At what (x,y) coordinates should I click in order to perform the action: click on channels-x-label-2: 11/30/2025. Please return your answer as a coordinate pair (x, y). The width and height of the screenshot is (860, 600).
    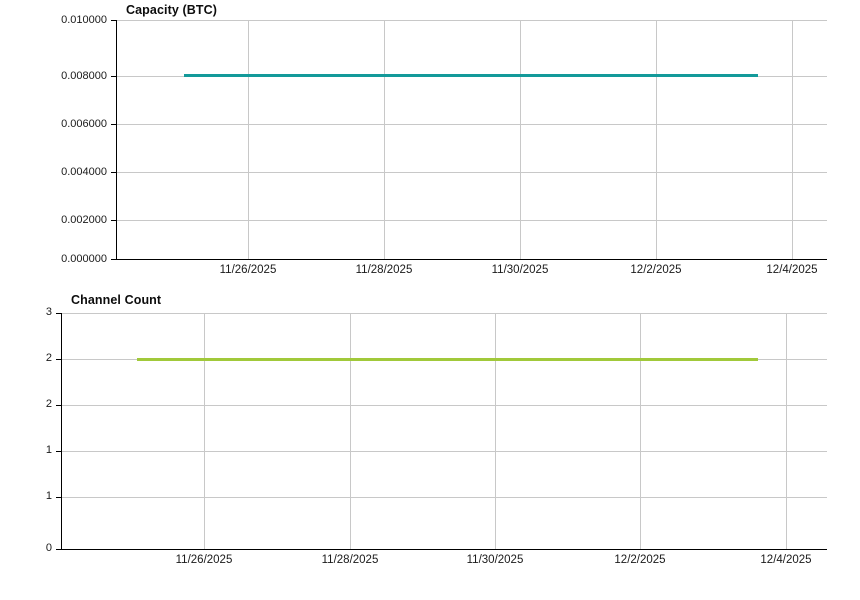
    Looking at the image, I should click on (495, 560).